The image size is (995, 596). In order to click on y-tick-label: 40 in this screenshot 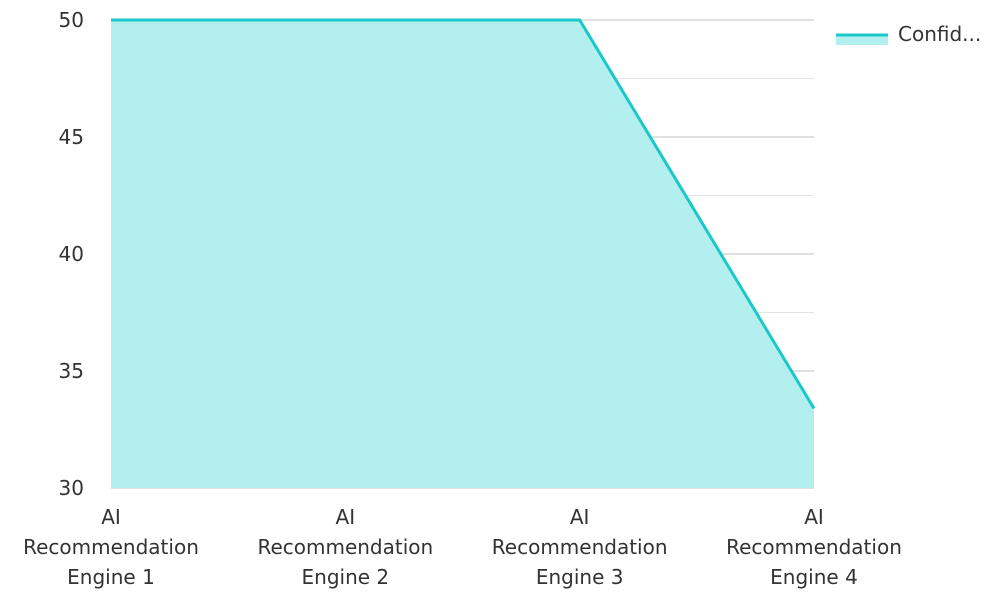, I will do `click(71, 254)`.